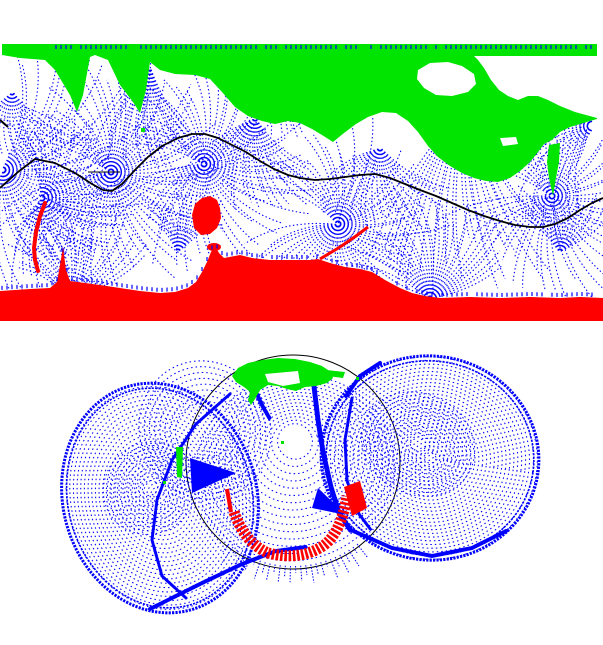 The image size is (603, 645). Describe the element at coordinates (143, 130) in the screenshot. I see `green-dot` at that location.